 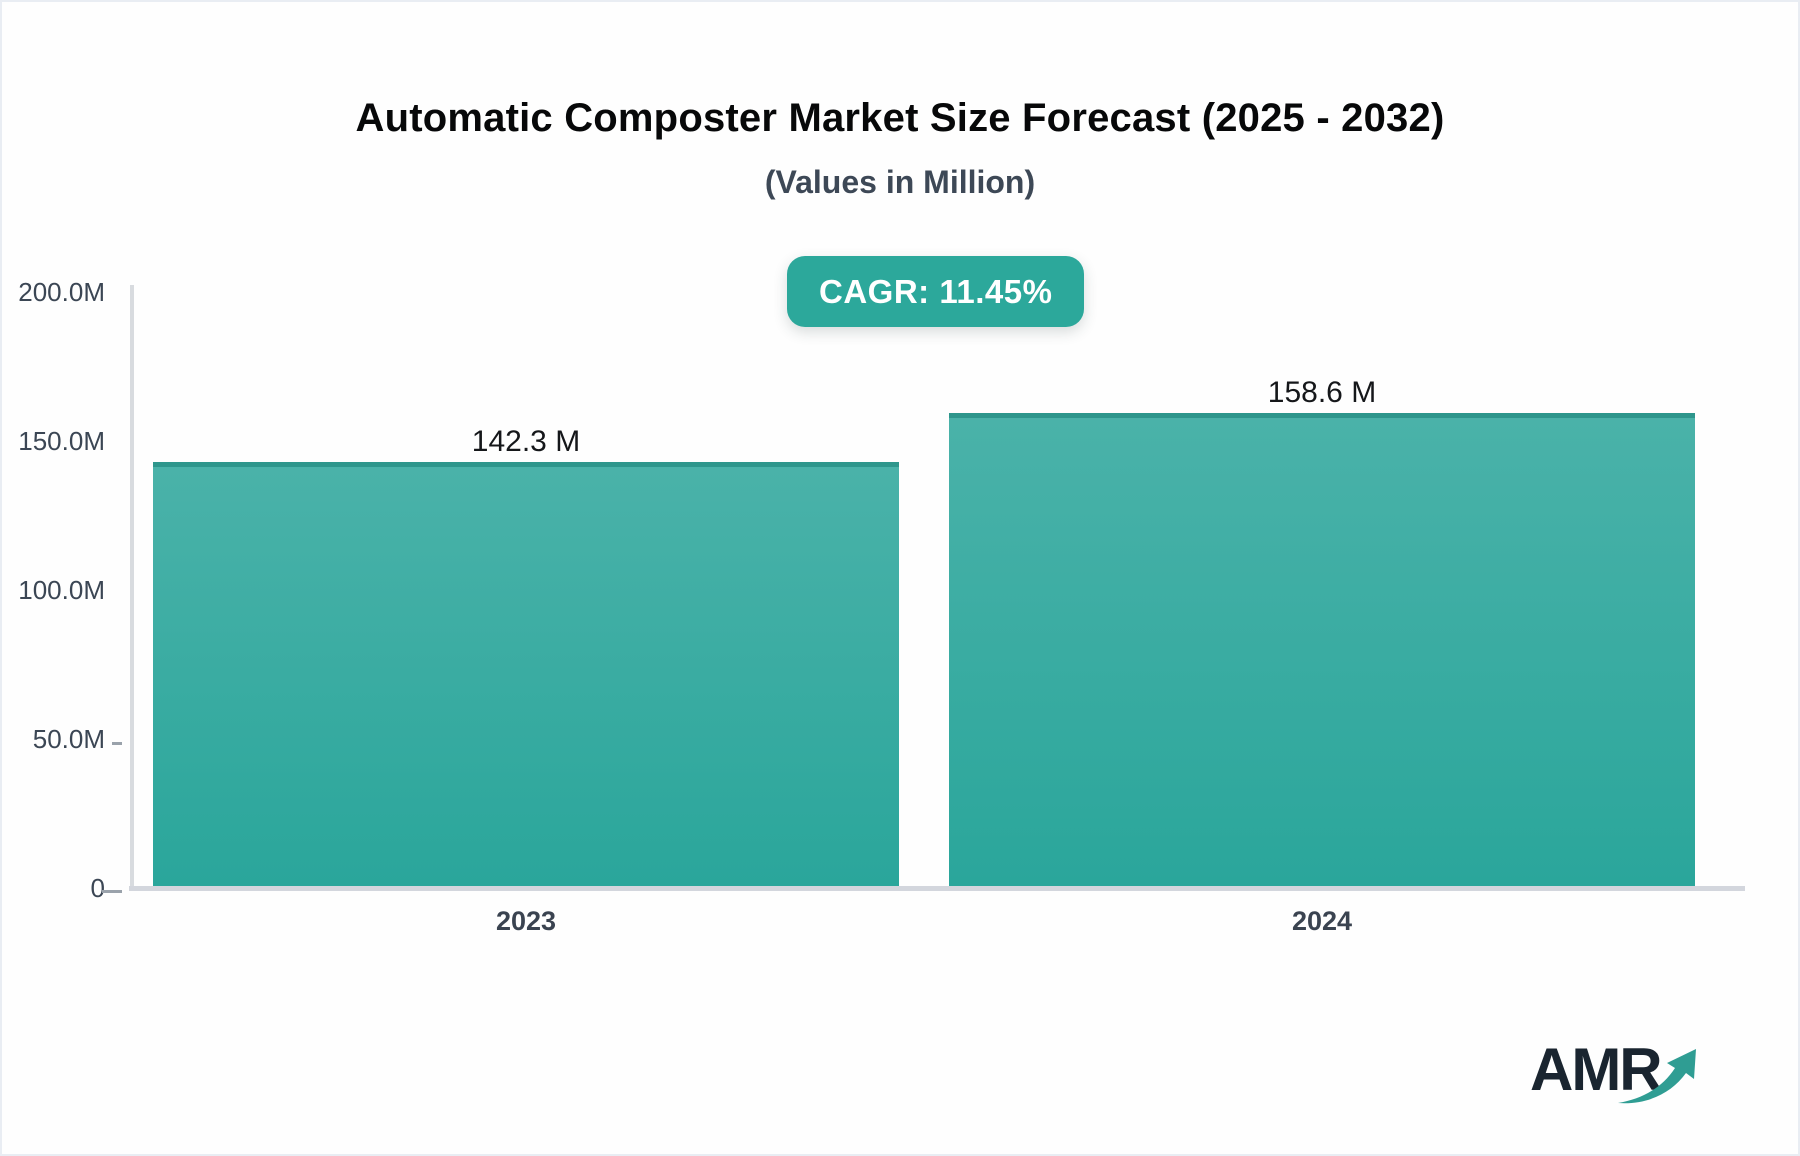 What do you see at coordinates (1322, 393) in the screenshot?
I see `bar-value-label-2024: 158.6 M` at bounding box center [1322, 393].